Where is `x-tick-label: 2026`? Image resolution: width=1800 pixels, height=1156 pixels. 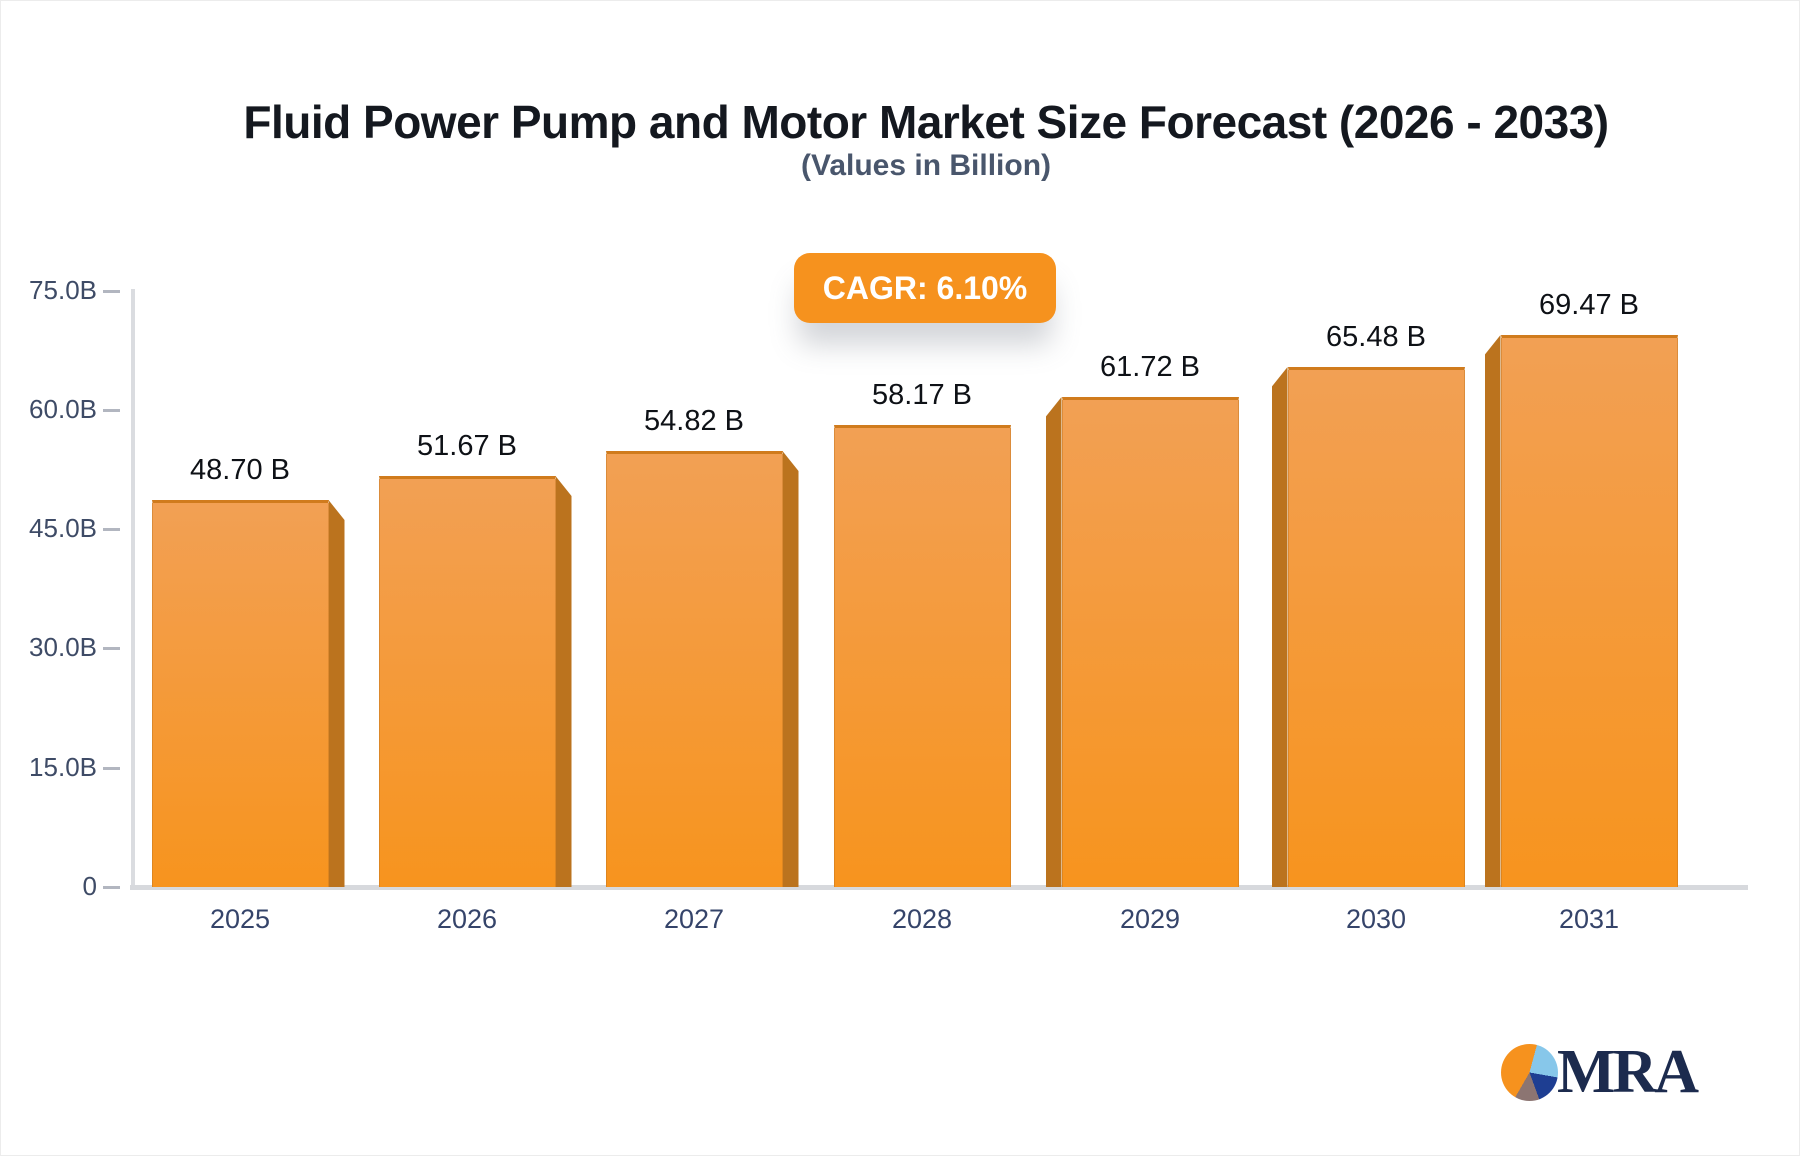
x-tick-label: 2026 is located at coordinates (467, 919).